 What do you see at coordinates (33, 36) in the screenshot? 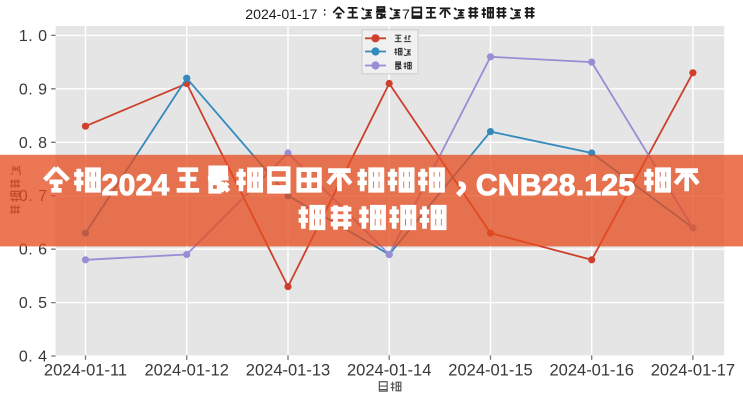
I see `svg-text: 1. 0` at bounding box center [33, 36].